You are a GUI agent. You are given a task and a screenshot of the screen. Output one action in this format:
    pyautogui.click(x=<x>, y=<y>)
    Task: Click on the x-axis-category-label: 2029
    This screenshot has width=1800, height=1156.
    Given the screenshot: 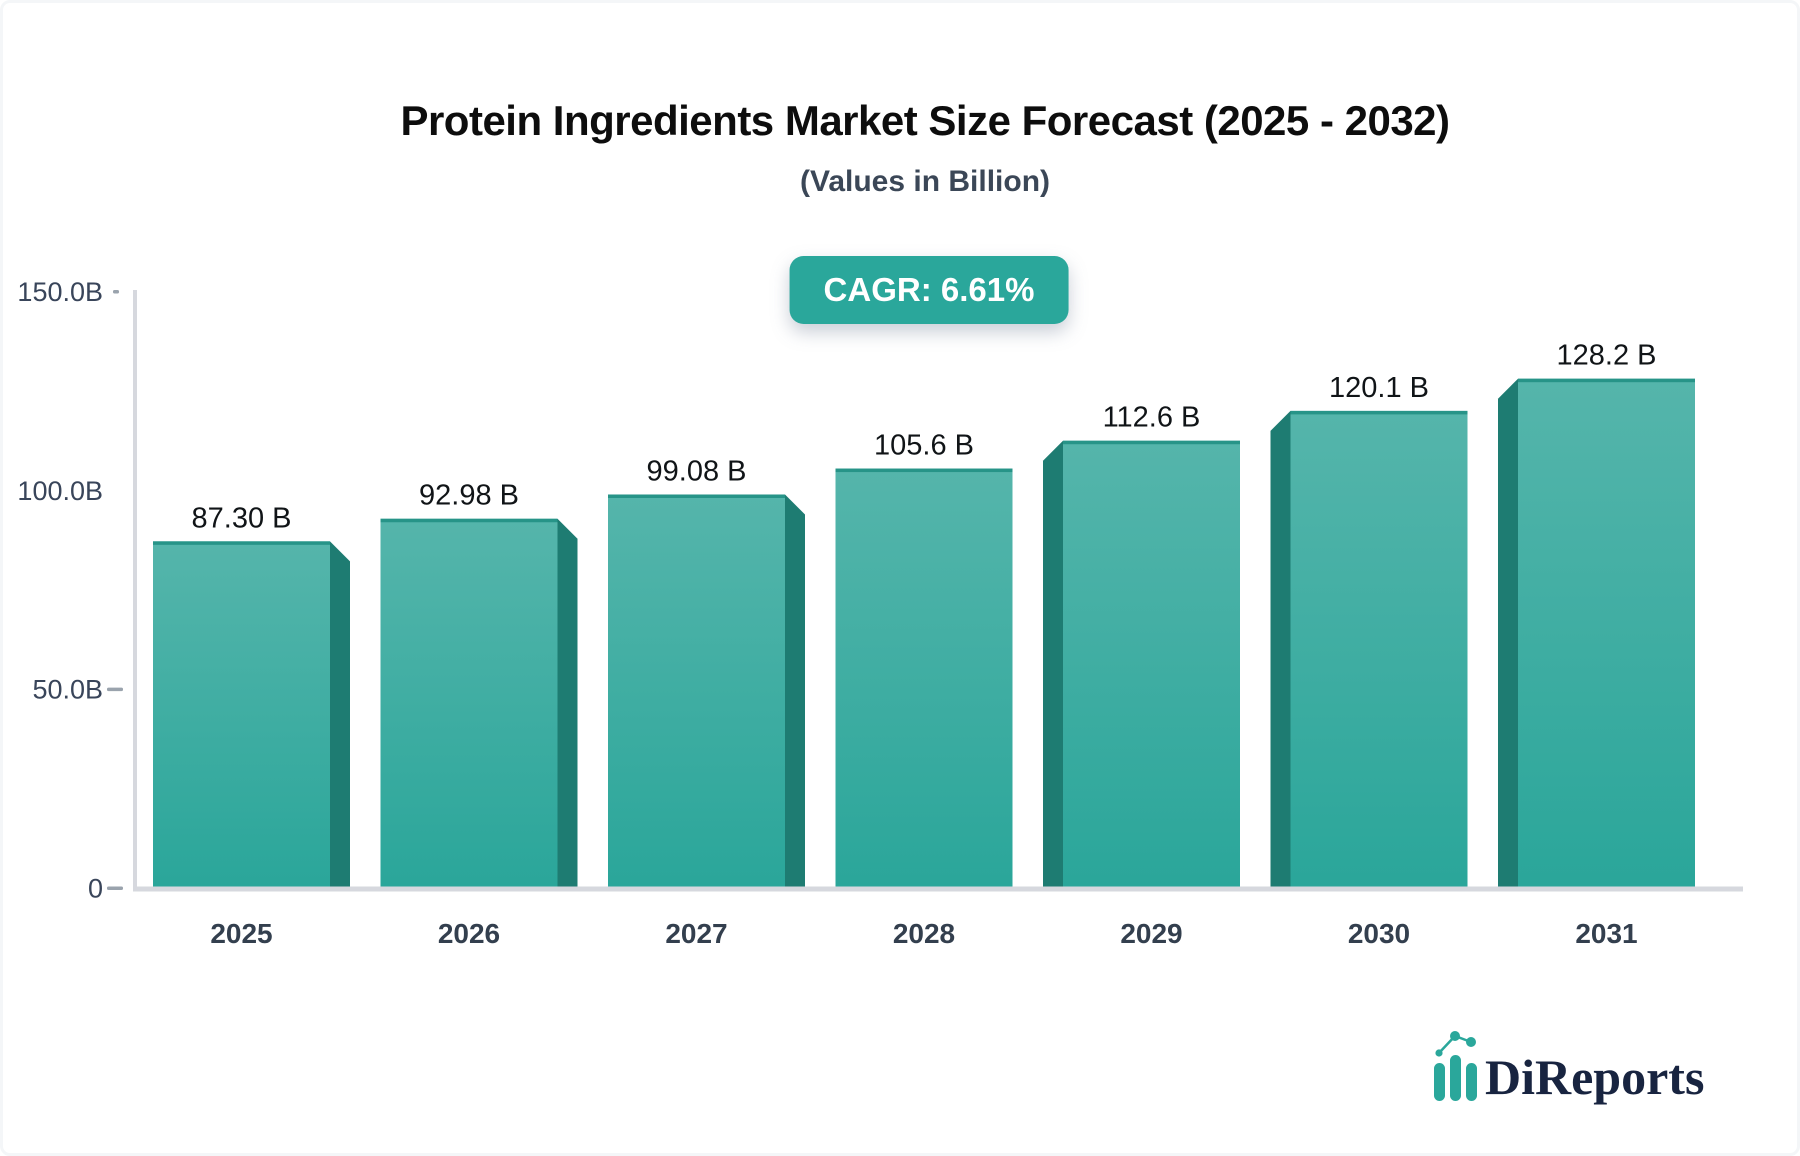 What is the action you would take?
    pyautogui.click(x=1151, y=933)
    